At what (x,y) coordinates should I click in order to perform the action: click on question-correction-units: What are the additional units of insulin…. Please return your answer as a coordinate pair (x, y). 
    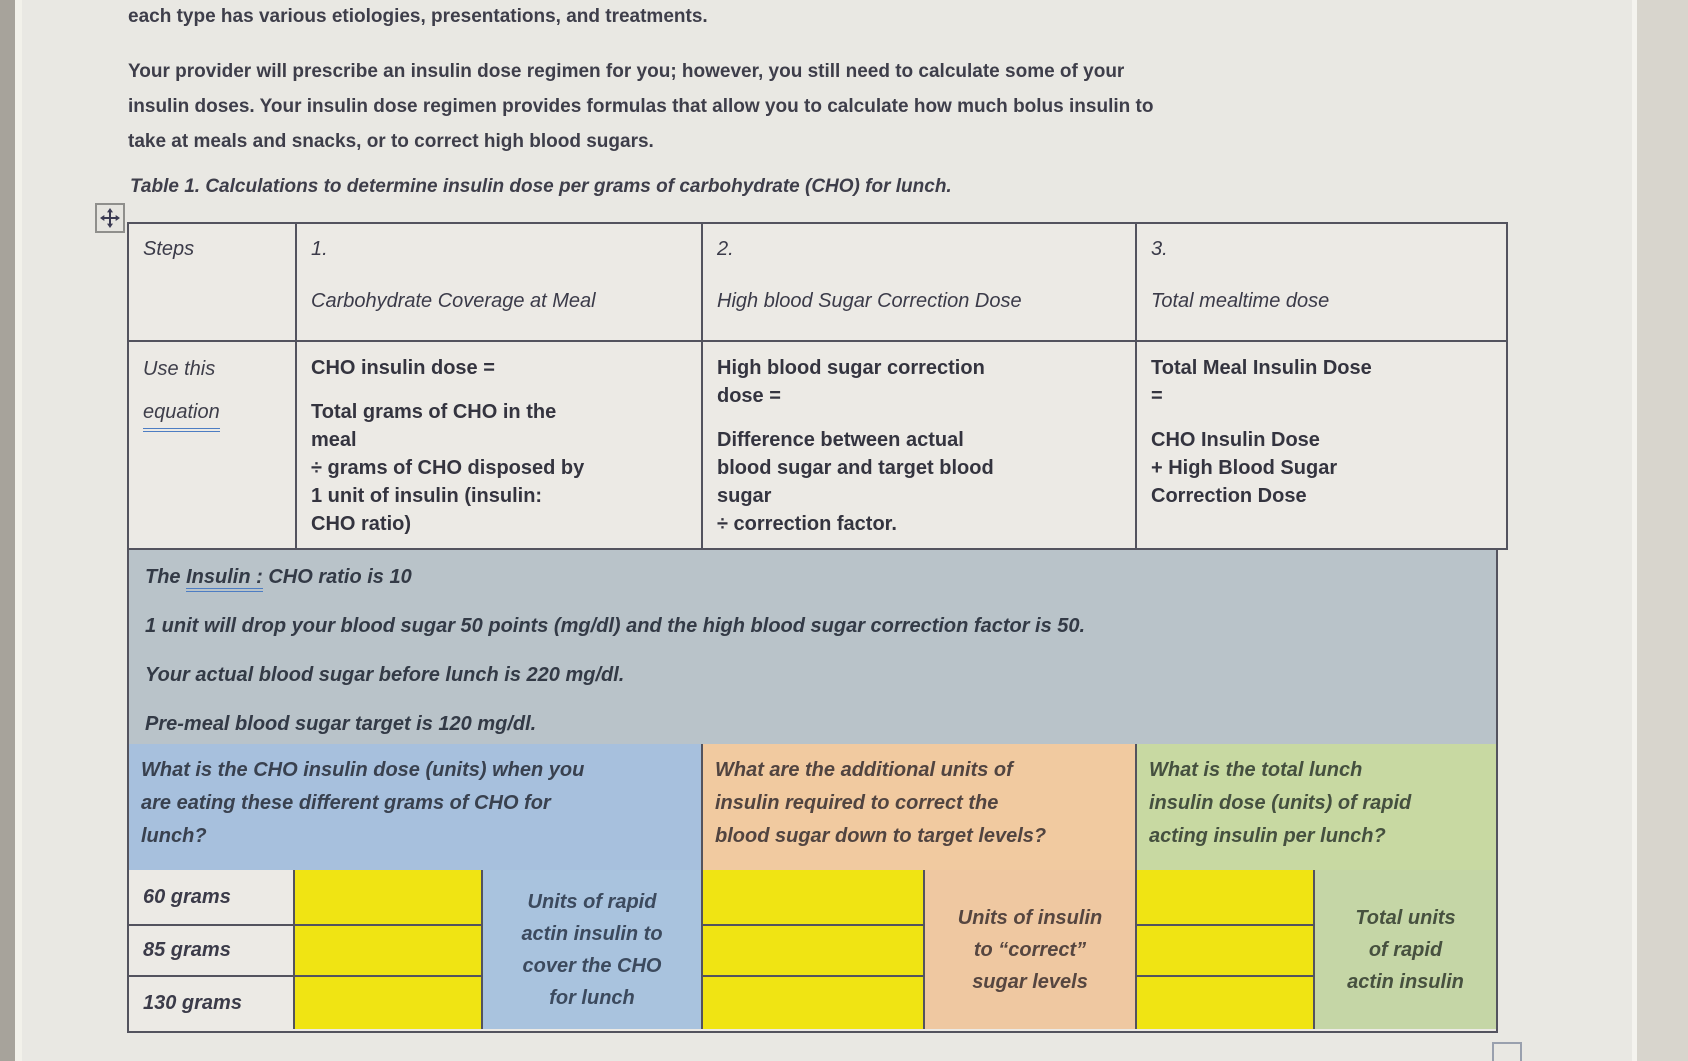
    Looking at the image, I should click on (920, 807).